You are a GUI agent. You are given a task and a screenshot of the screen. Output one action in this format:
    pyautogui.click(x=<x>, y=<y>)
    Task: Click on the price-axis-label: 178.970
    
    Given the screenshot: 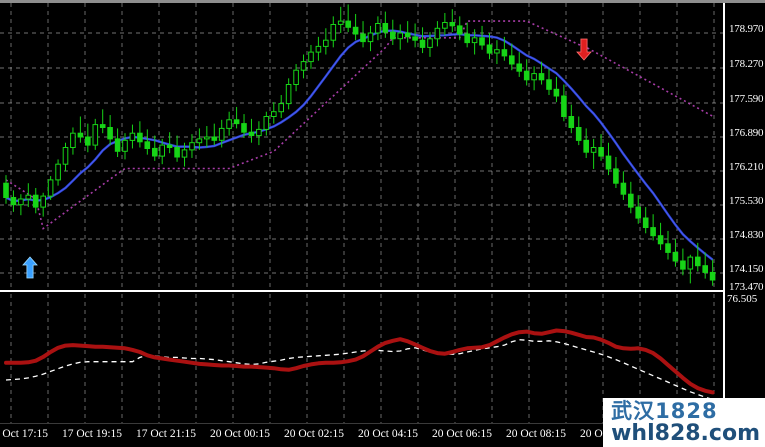 What is the action you would take?
    pyautogui.click(x=746, y=29)
    